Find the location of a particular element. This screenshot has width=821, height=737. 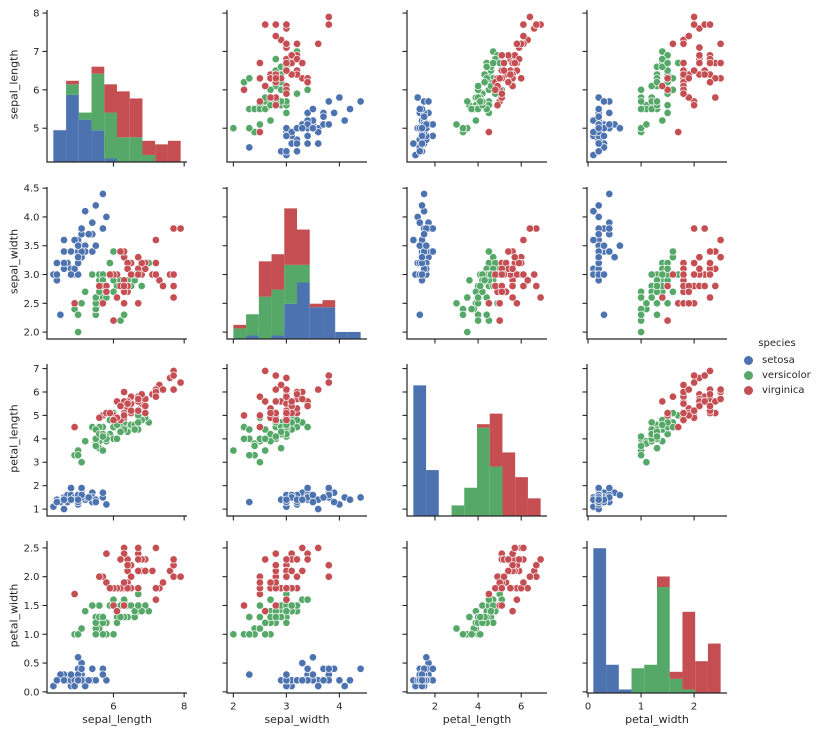

y-tick-label: 8 is located at coordinates (36, 14).